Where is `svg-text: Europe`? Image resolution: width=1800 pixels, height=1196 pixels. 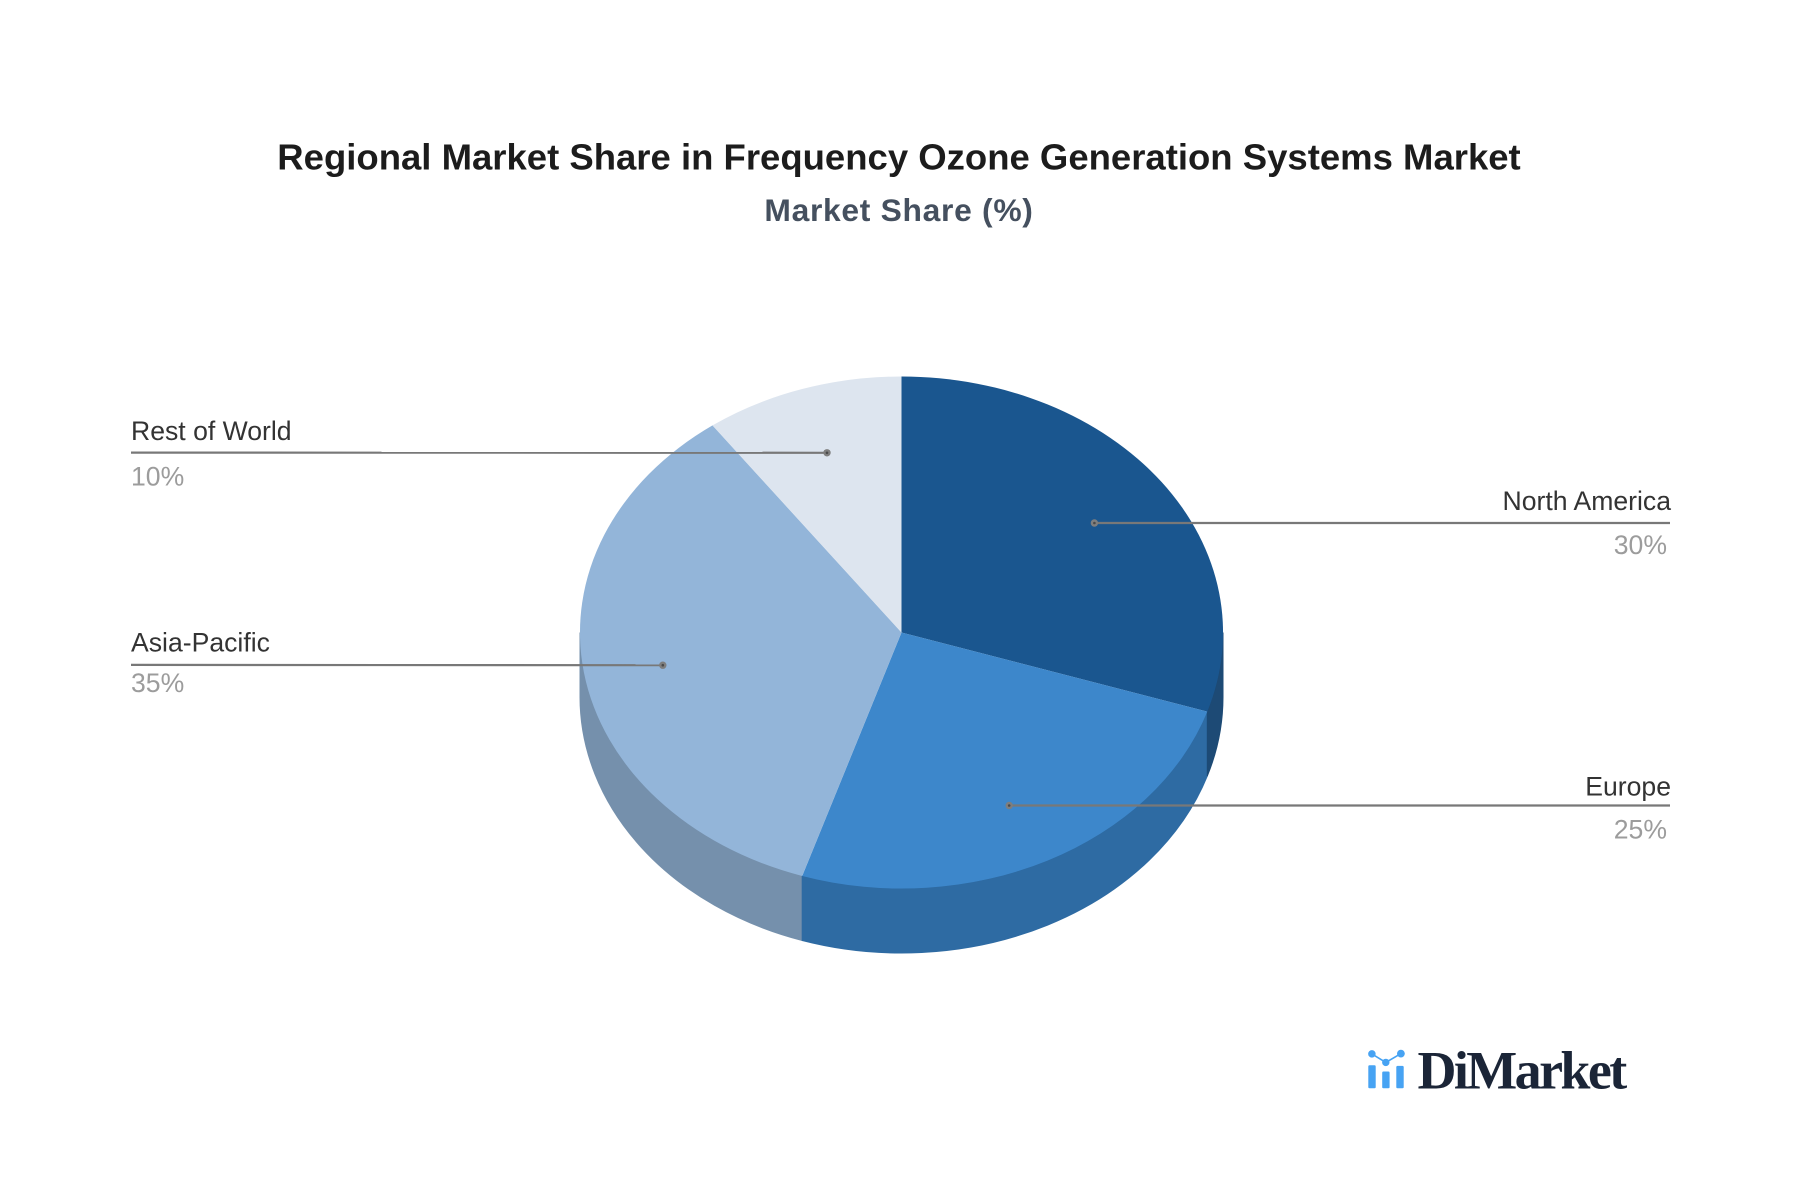
svg-text: Europe is located at coordinates (1628, 787).